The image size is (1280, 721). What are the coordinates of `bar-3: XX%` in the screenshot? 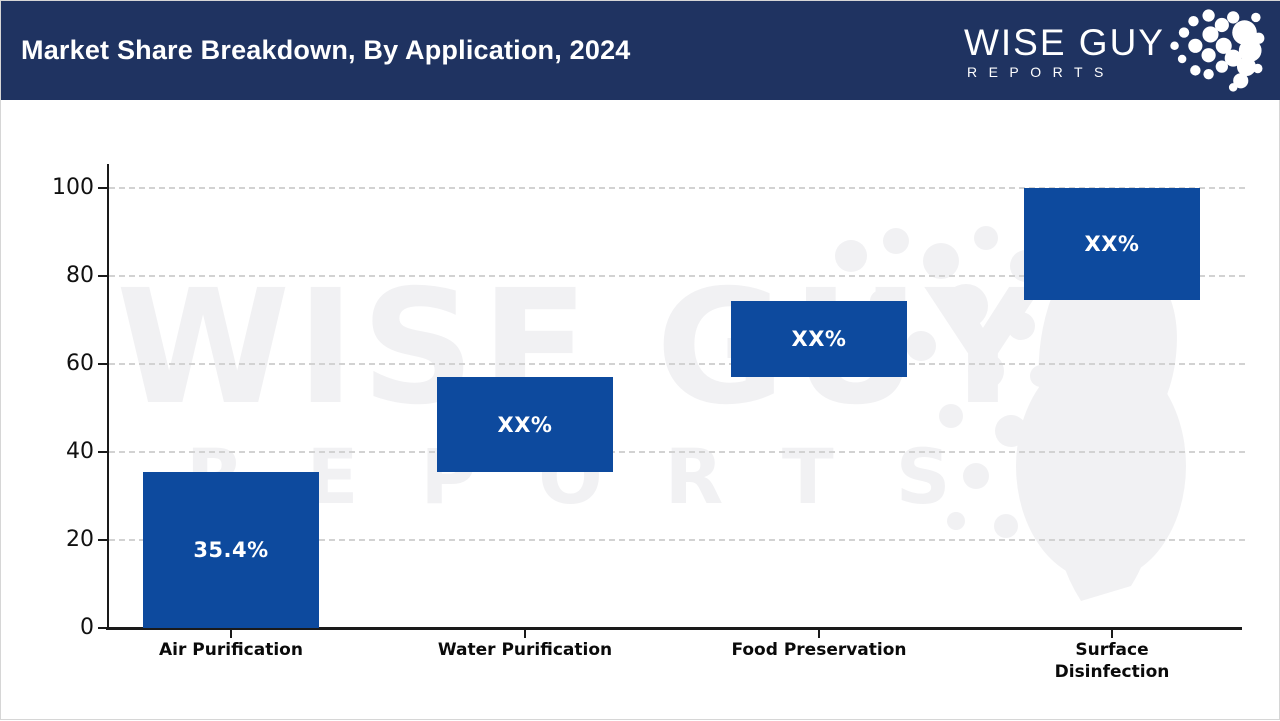 It's located at (1112, 244).